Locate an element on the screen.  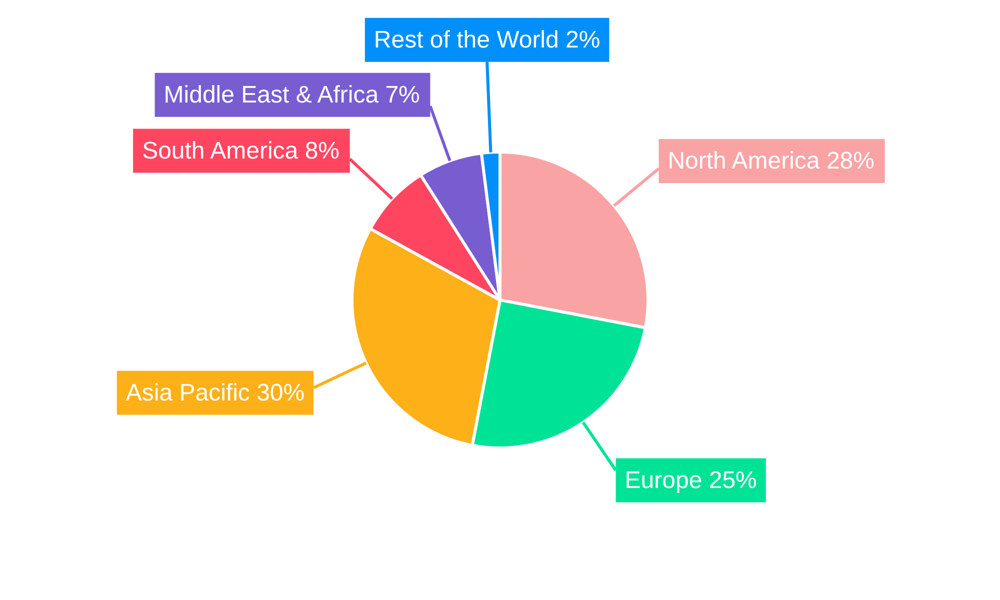
slice-label: Middle East & Africa 7% is located at coordinates (292, 94).